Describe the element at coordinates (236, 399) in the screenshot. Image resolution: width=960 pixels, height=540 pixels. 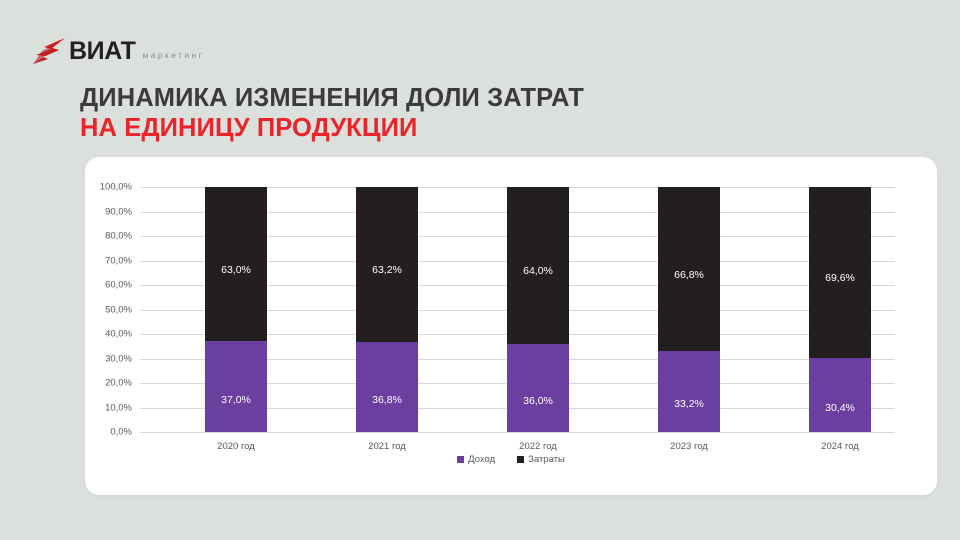
I see `bar-value-label: 37,0%` at that location.